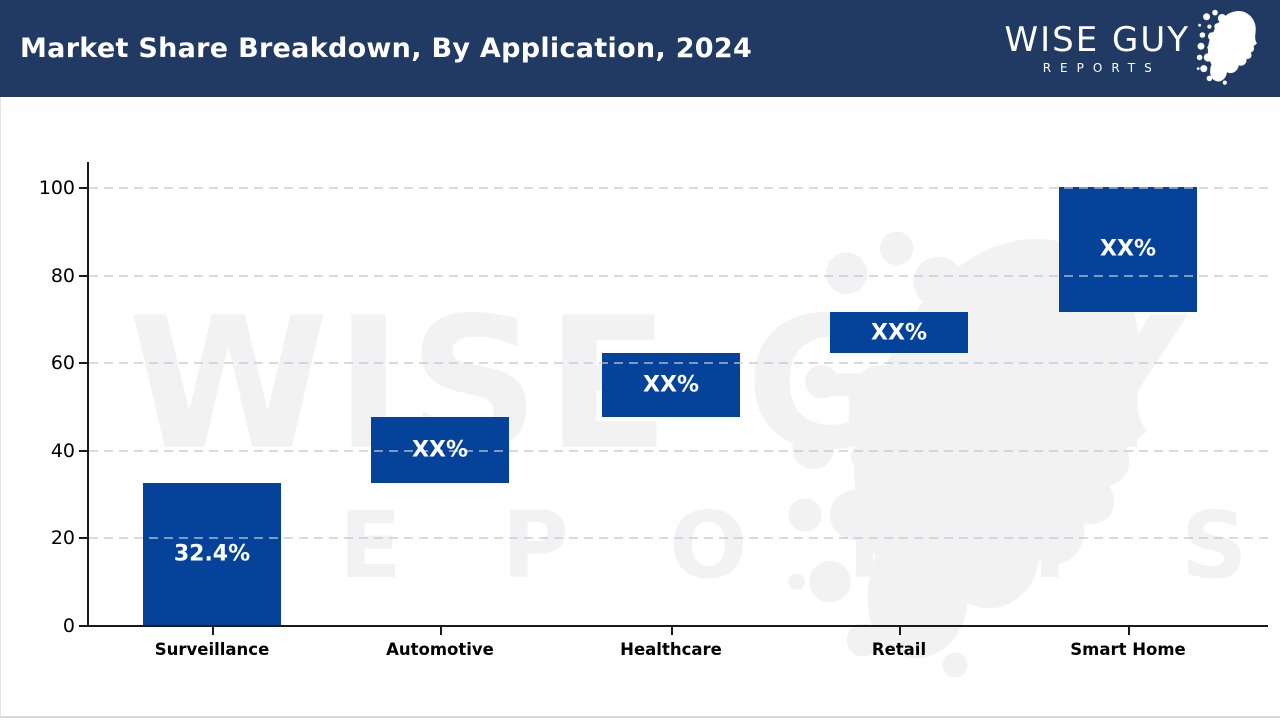 The width and height of the screenshot is (1280, 720). Describe the element at coordinates (212, 649) in the screenshot. I see `x-category-label: Surveillance` at that location.